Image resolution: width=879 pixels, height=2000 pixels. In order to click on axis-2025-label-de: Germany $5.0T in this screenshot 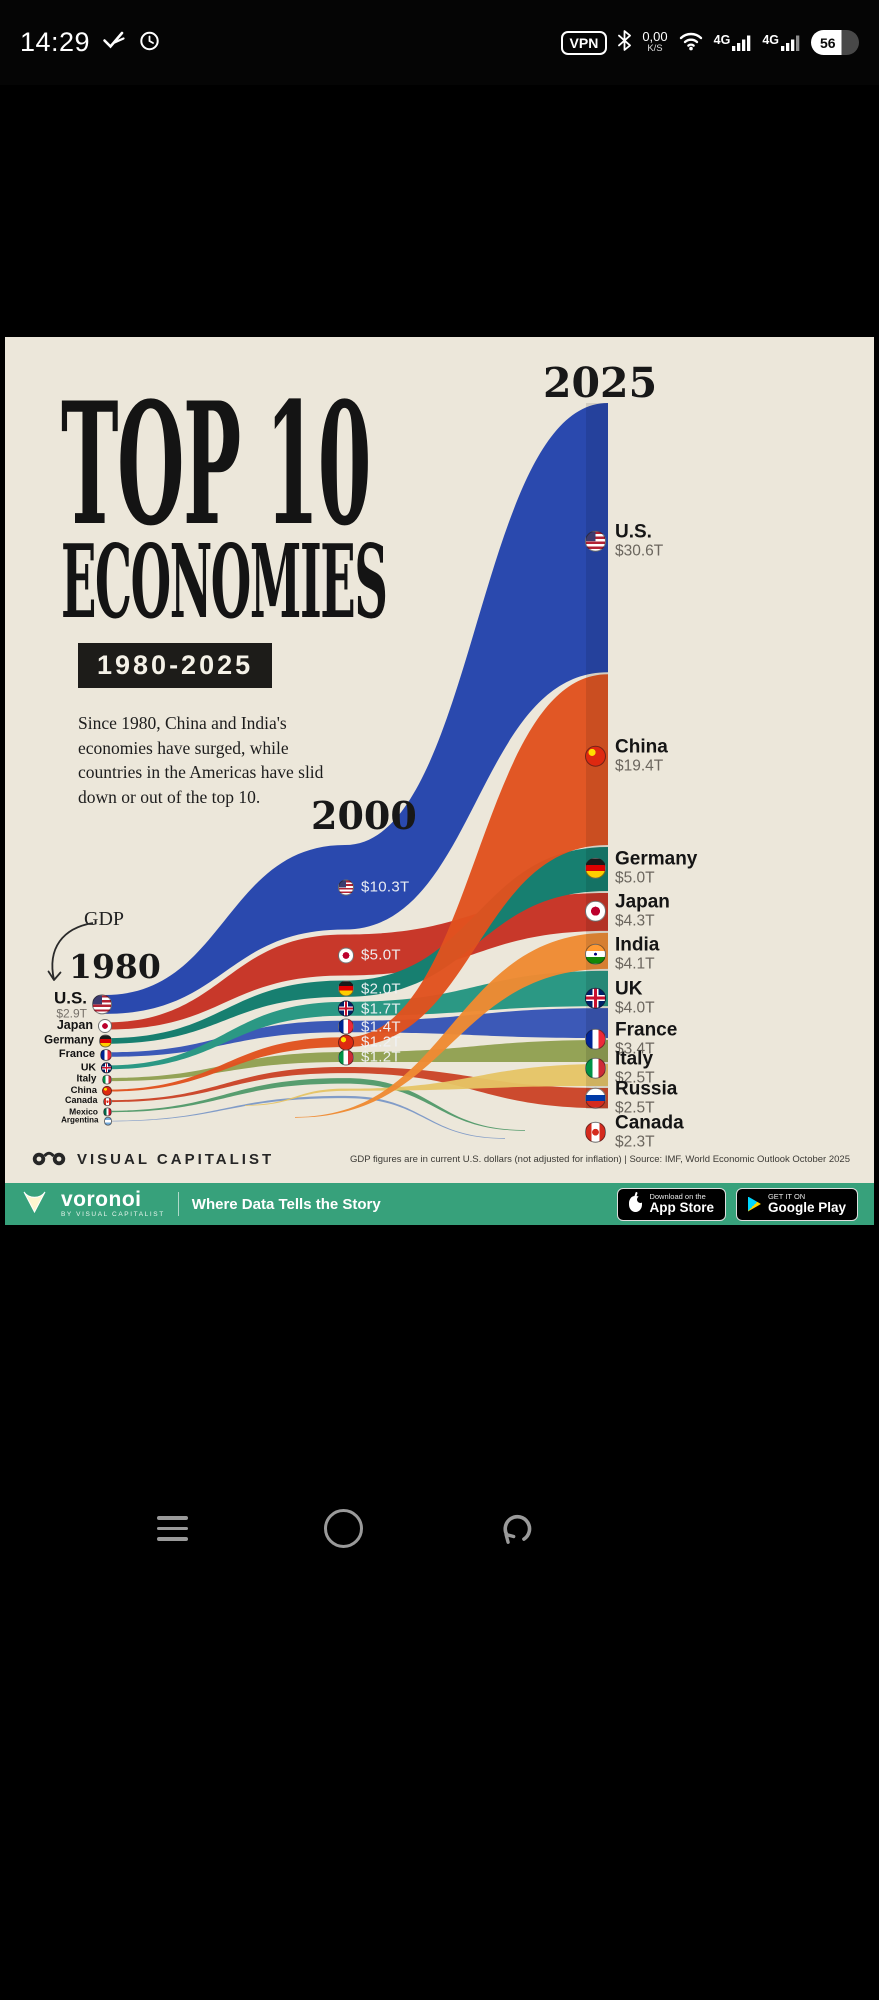, I will do `click(710, 868)`.